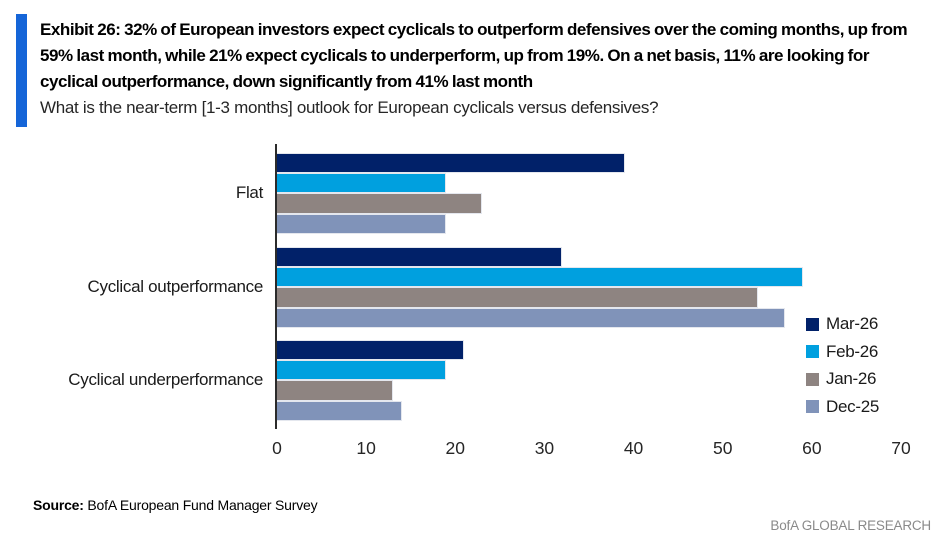 This screenshot has width=936, height=544. I want to click on x-tick-label: 10, so click(366, 448).